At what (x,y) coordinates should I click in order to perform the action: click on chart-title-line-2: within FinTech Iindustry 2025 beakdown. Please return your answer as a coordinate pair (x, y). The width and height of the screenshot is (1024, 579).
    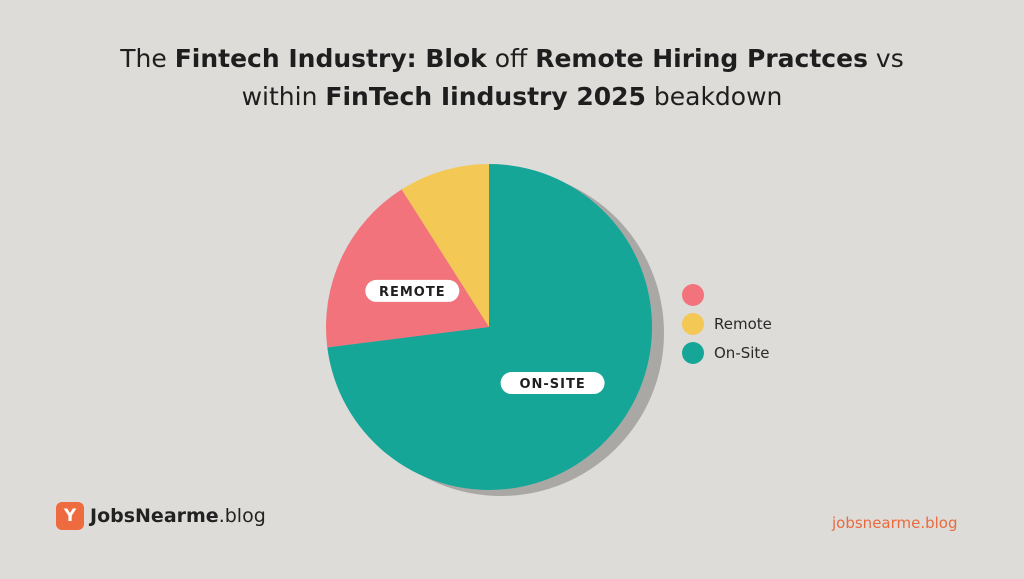
    Looking at the image, I should click on (512, 97).